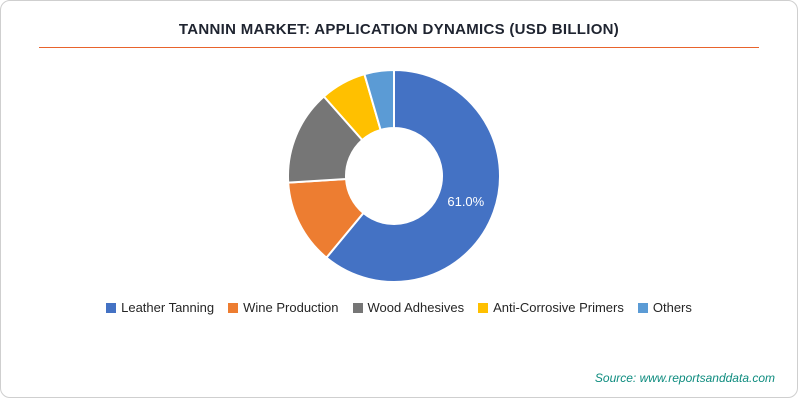  Describe the element at coordinates (399, 47) in the screenshot. I see `title-divider` at that location.